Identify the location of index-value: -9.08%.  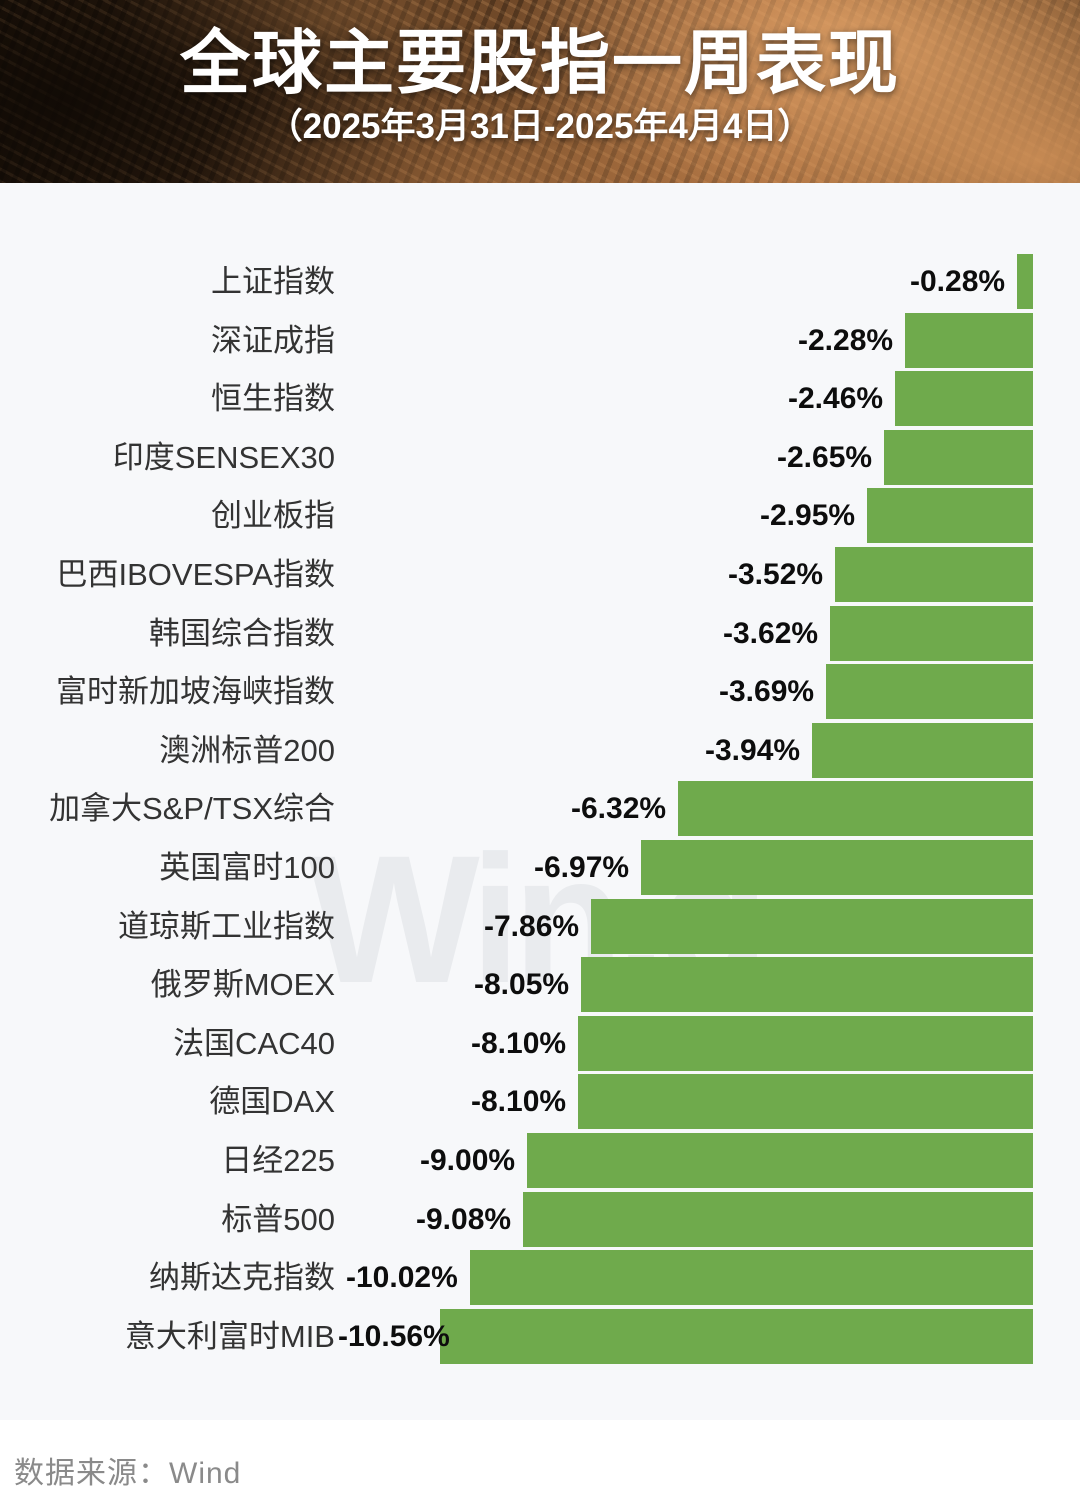
(464, 1219).